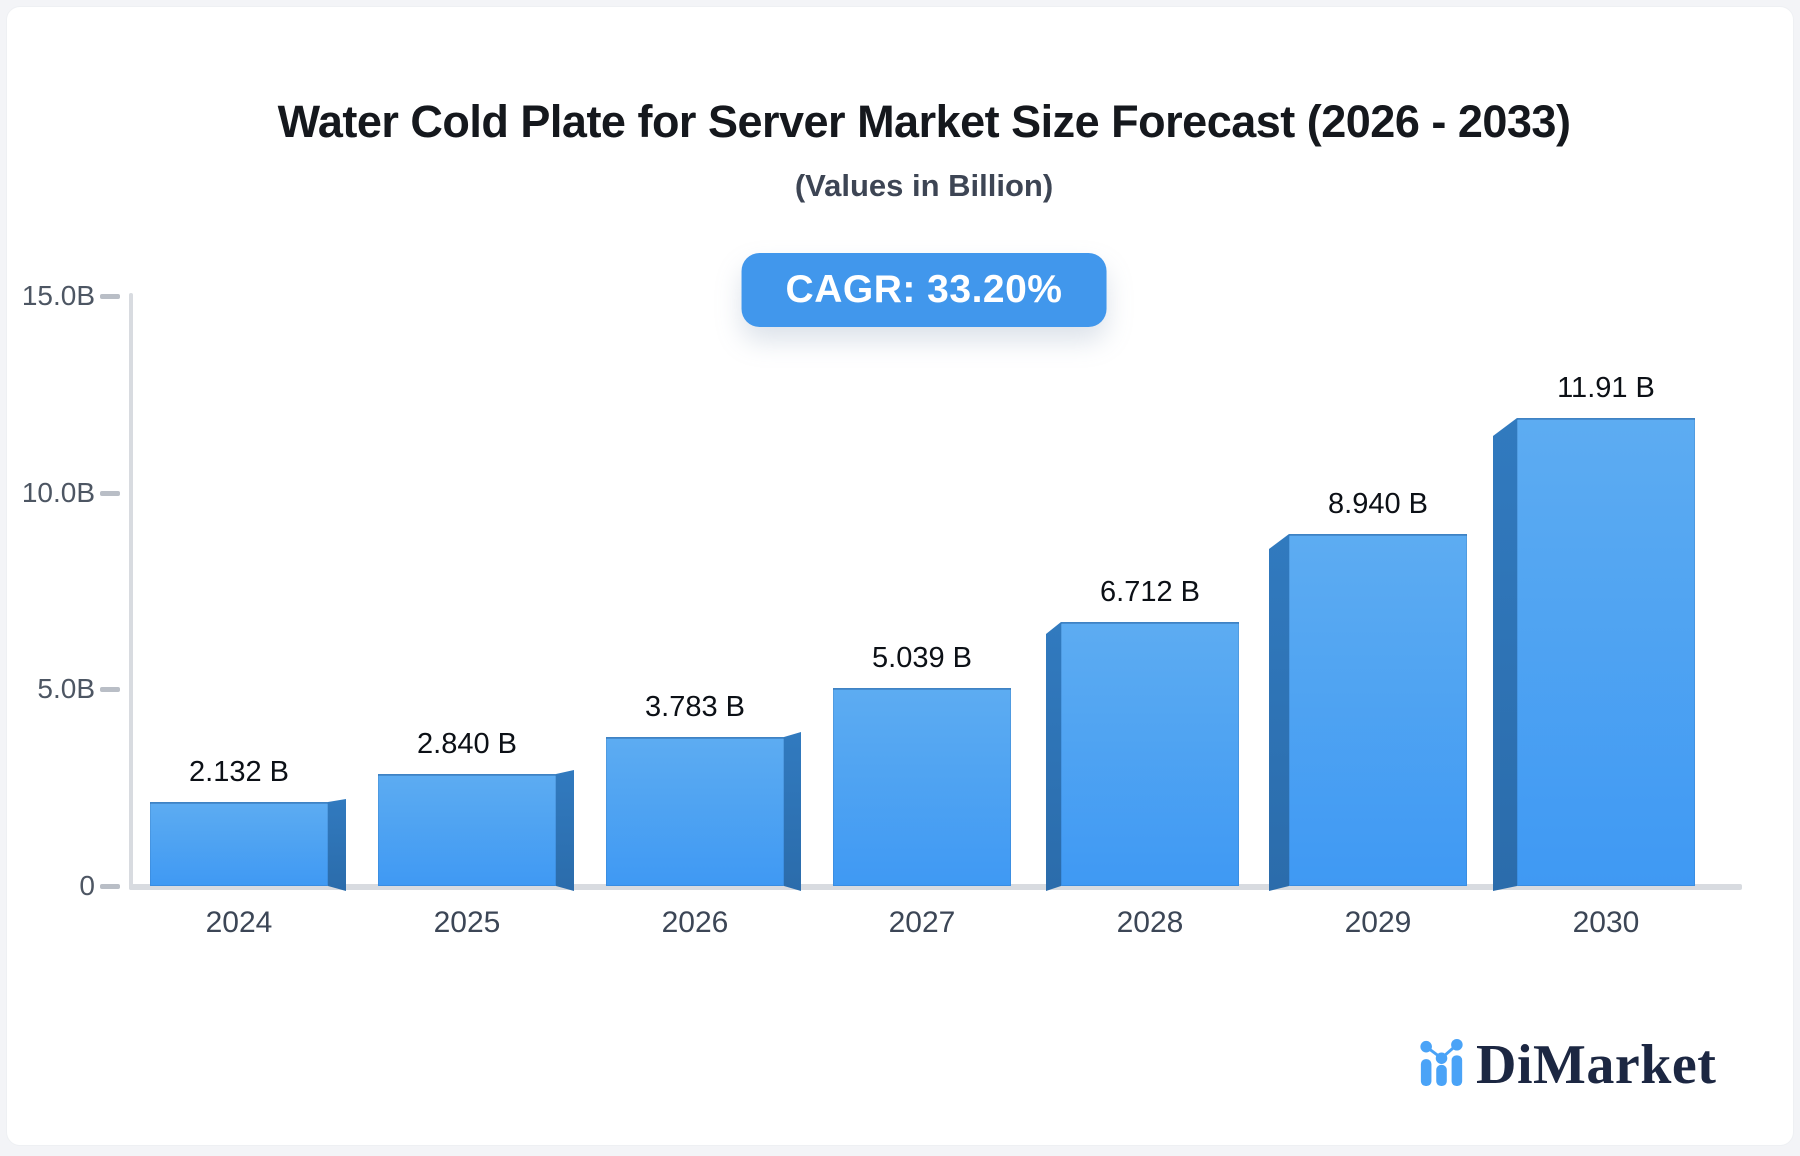 This screenshot has height=1156, width=1800. What do you see at coordinates (565, 830) in the screenshot?
I see `bar-2025-side` at bounding box center [565, 830].